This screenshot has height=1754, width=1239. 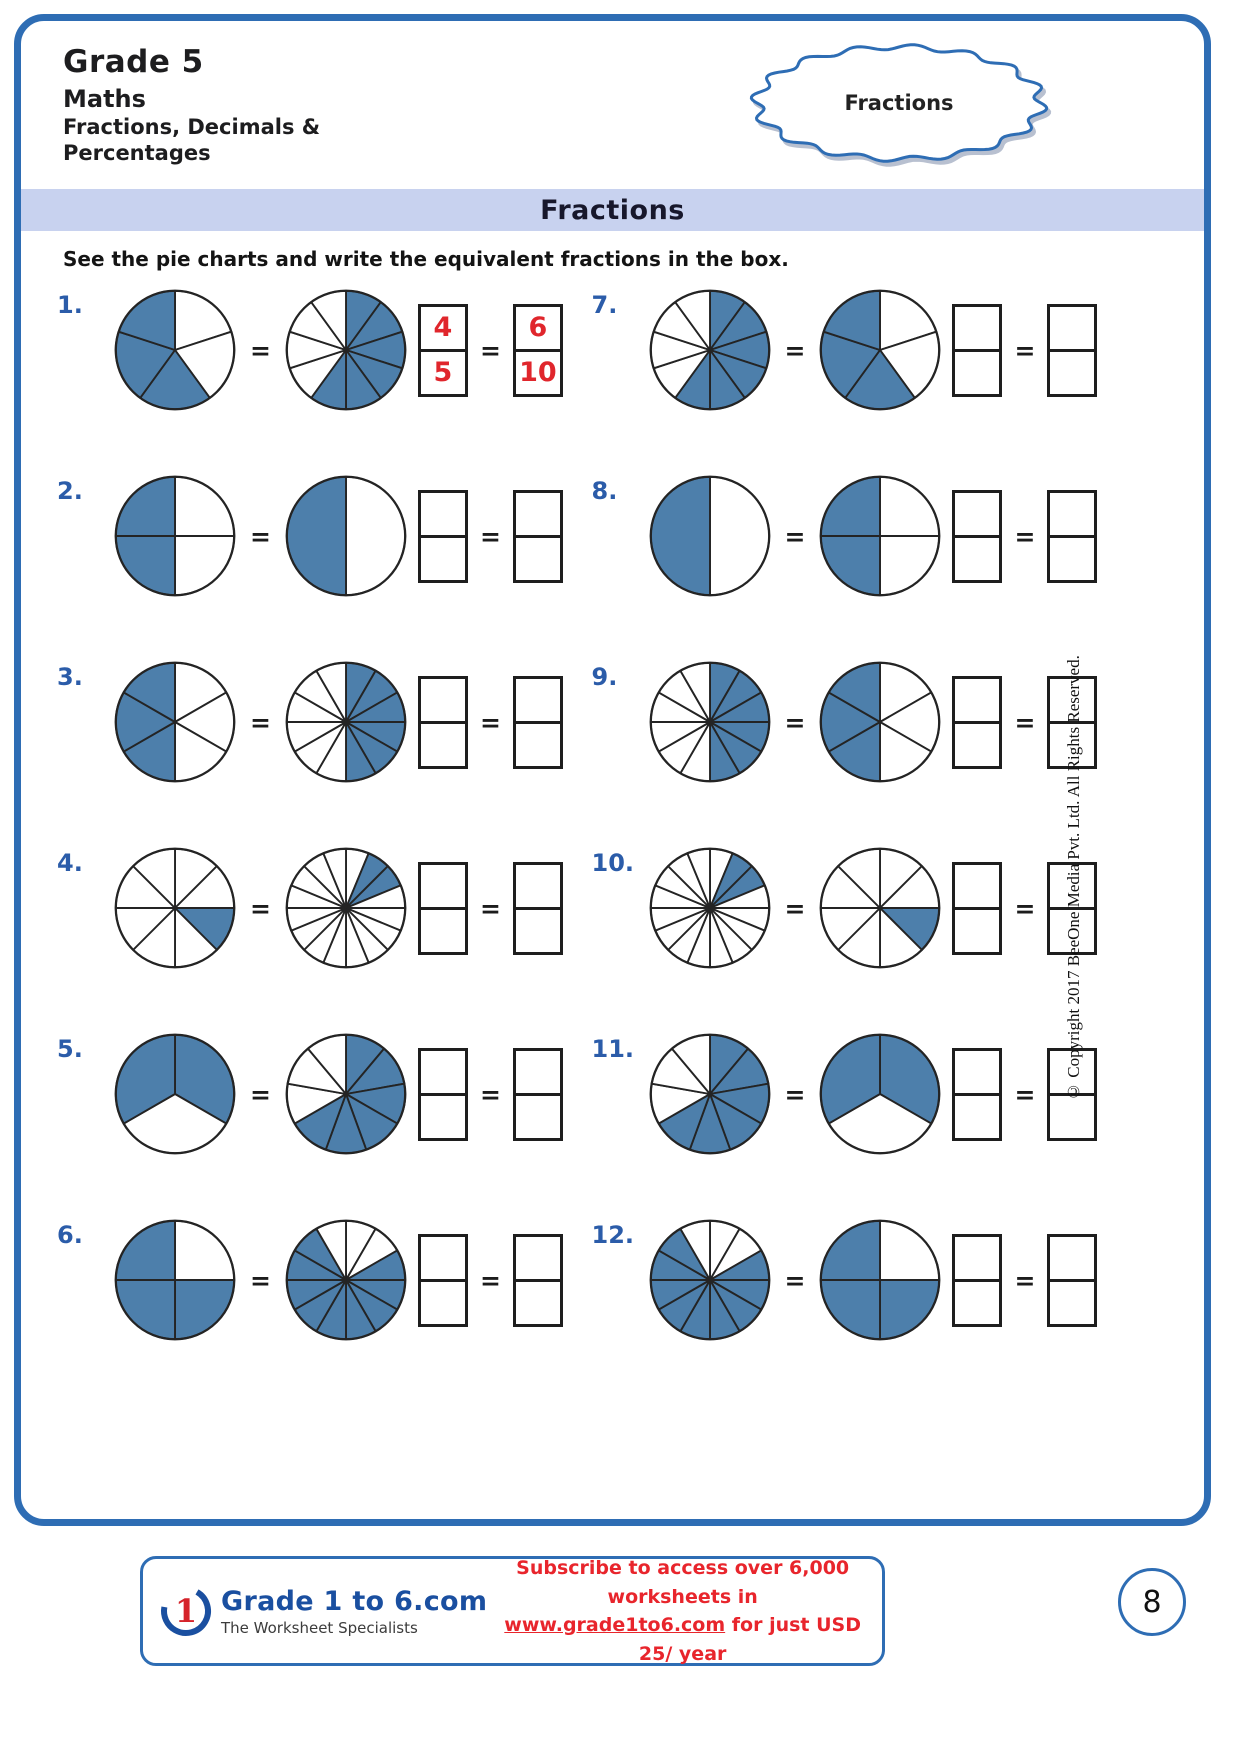 I want to click on denominator-box: 5, so click(x=442, y=372).